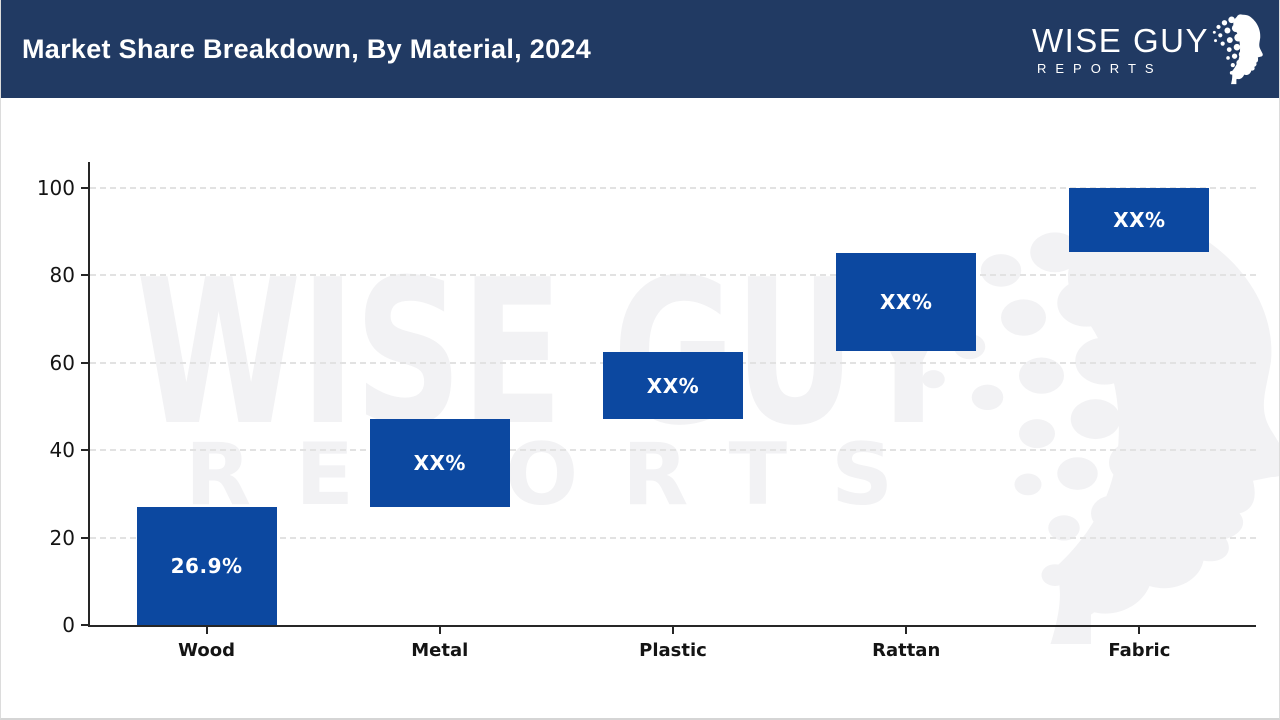  I want to click on logo-wordmark-line2: REPORTS, so click(1099, 68).